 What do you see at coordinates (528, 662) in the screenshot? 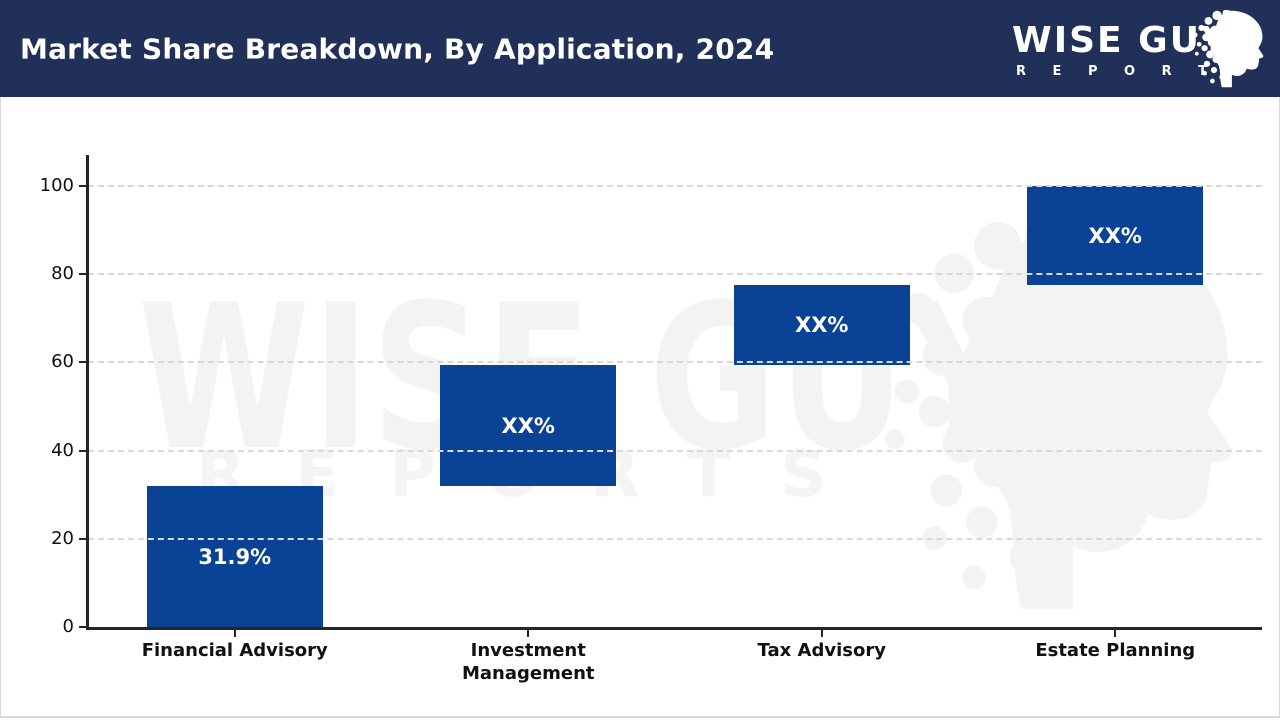
I see `x-tick-label: Investment Management` at bounding box center [528, 662].